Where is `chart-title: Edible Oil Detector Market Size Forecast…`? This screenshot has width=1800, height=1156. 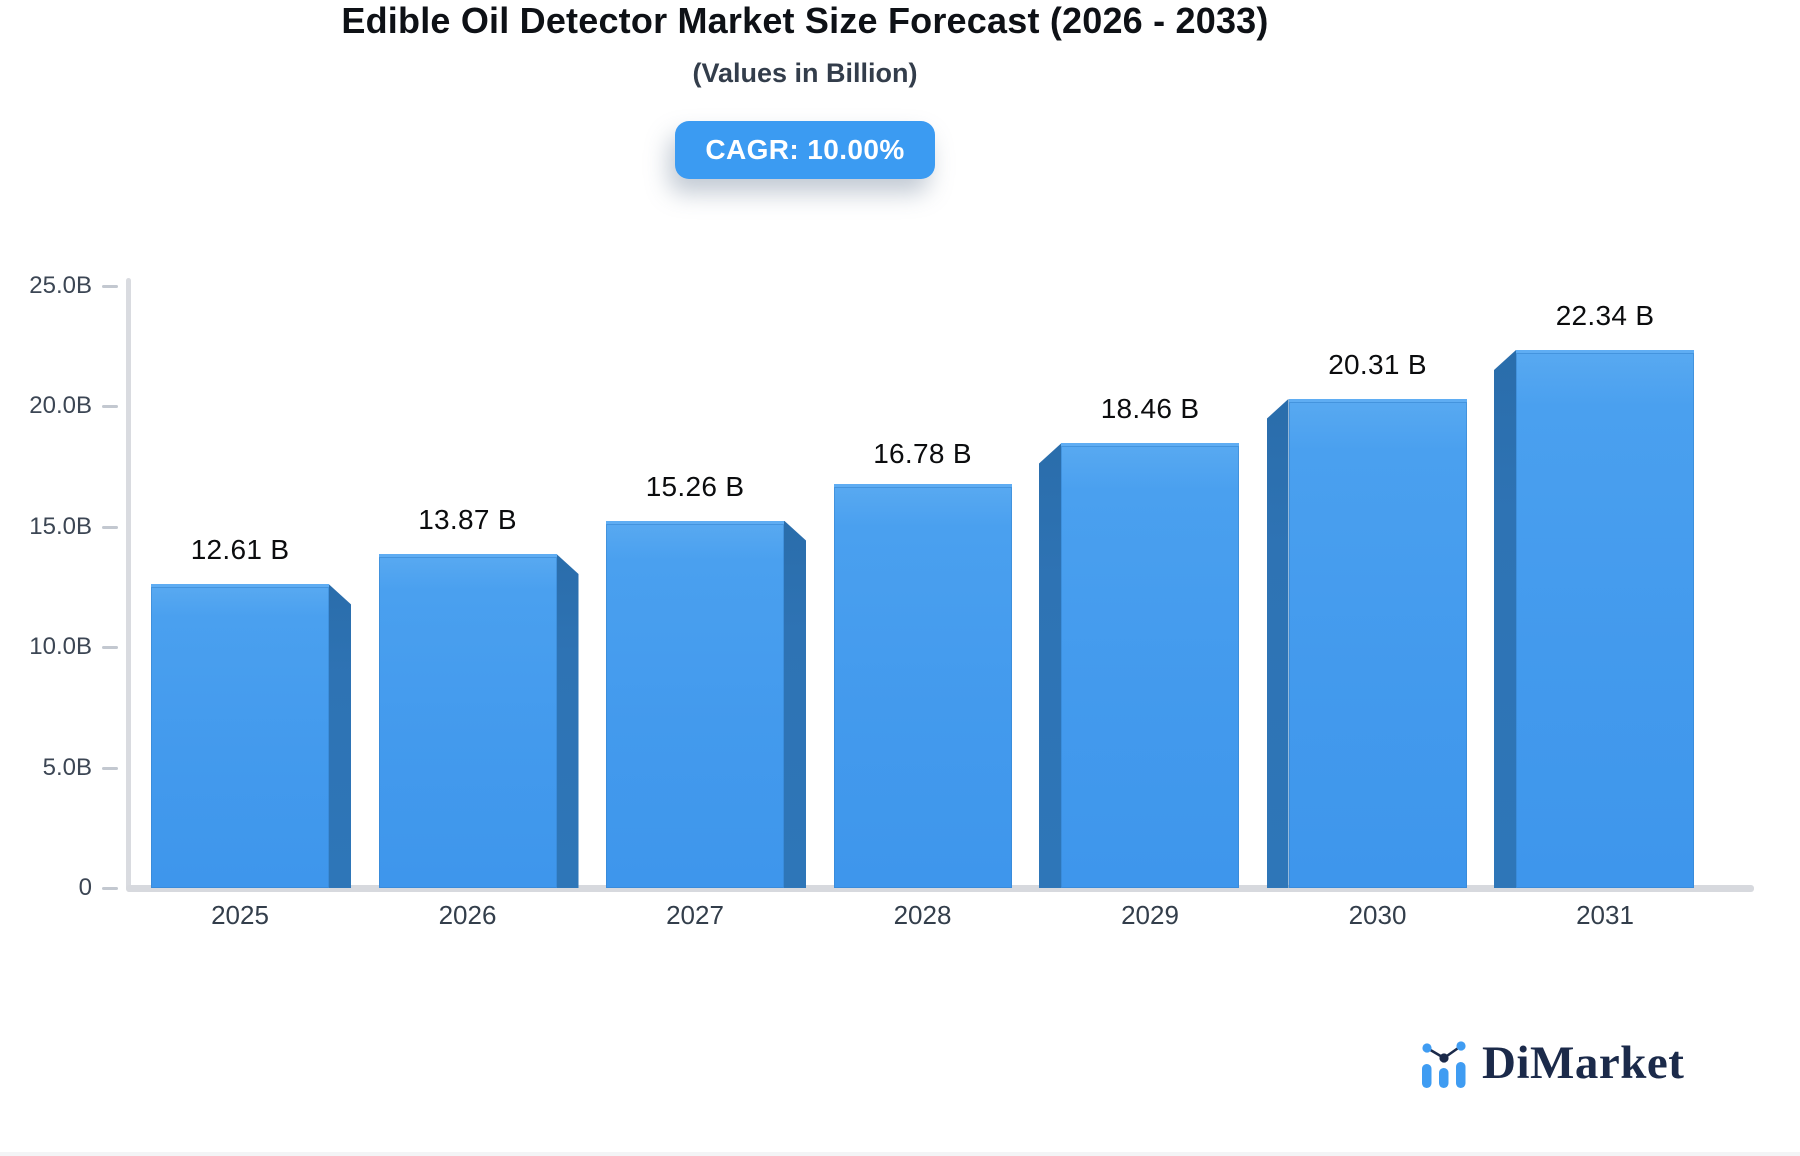 chart-title: Edible Oil Detector Market Size Forecast… is located at coordinates (805, 20).